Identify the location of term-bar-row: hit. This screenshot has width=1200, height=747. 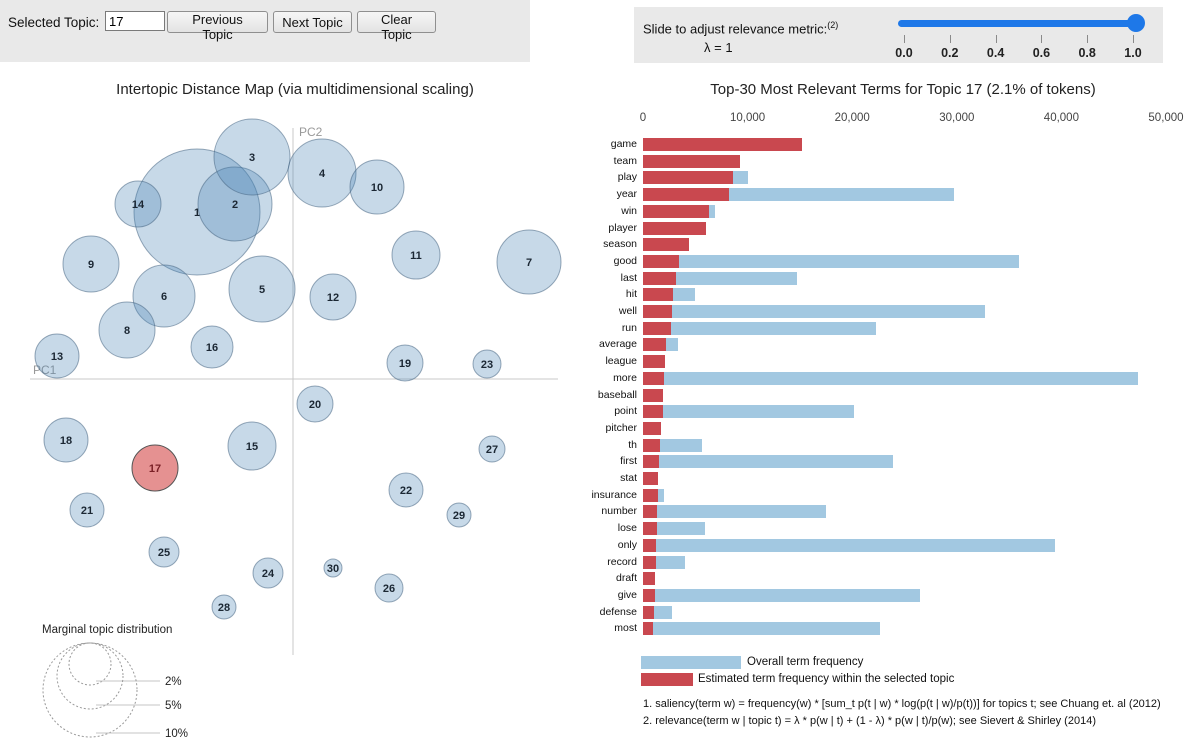
(865, 295).